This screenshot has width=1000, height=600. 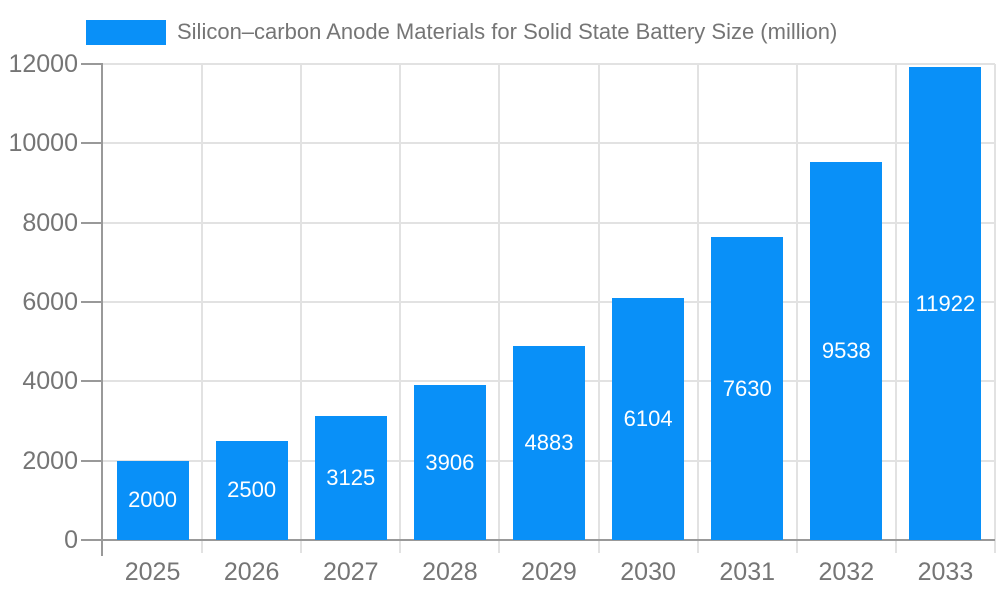 I want to click on legend-swatch, so click(x=126, y=32).